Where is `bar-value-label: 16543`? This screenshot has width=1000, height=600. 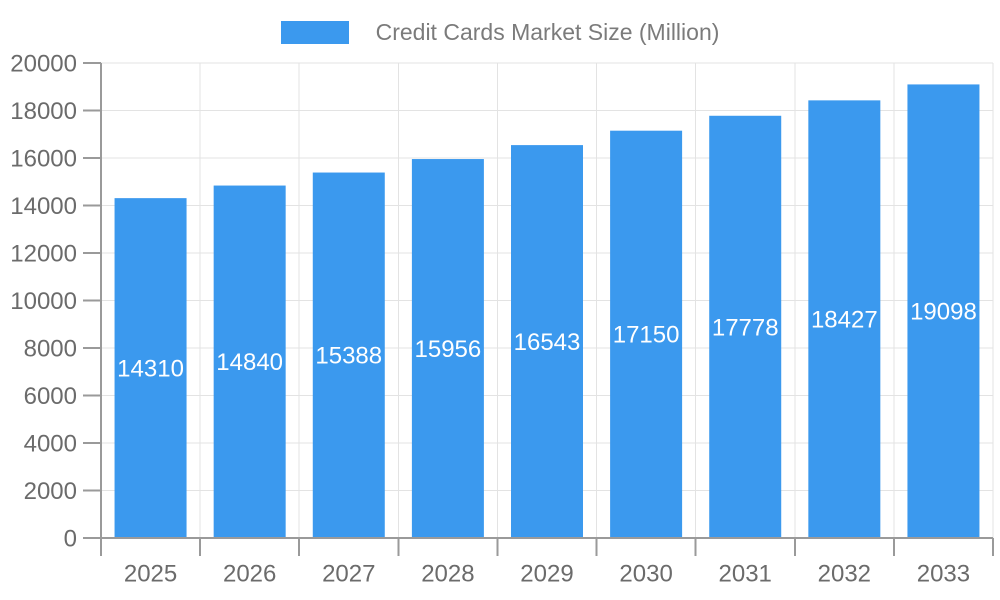
bar-value-label: 16543 is located at coordinates (547, 342).